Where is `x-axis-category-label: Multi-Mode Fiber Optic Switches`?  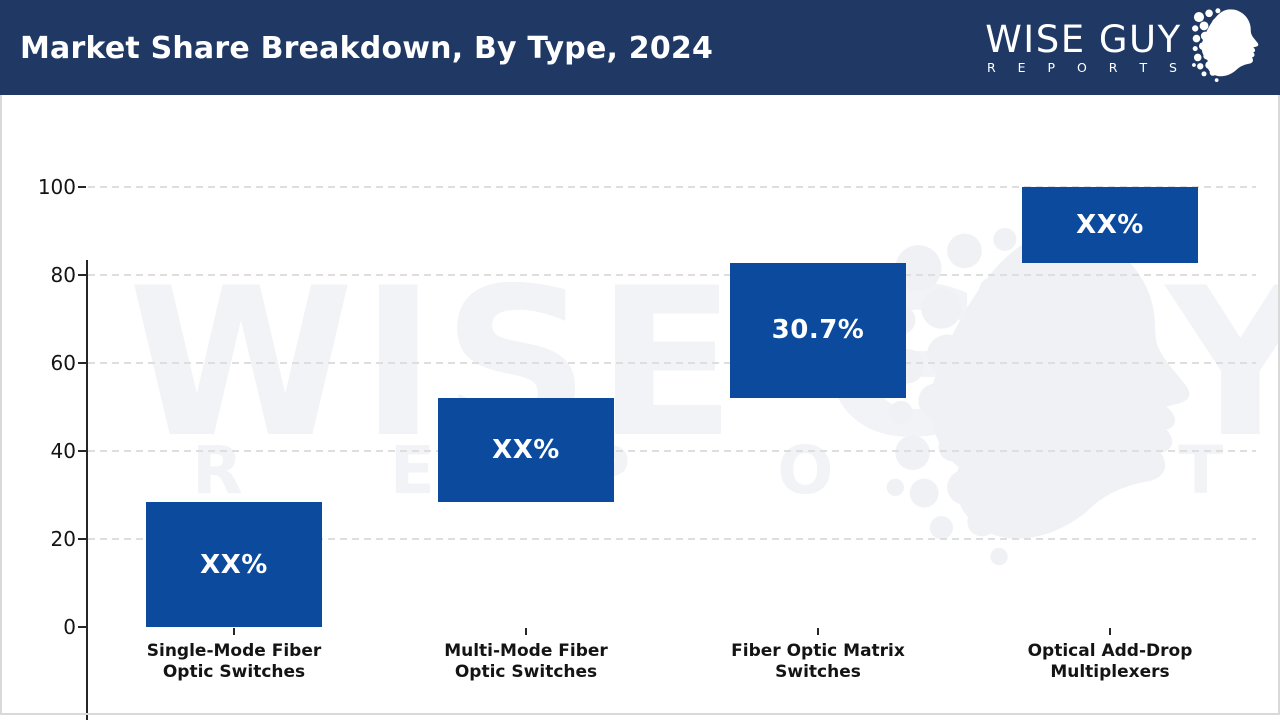 x-axis-category-label: Multi-Mode Fiber Optic Switches is located at coordinates (526, 662).